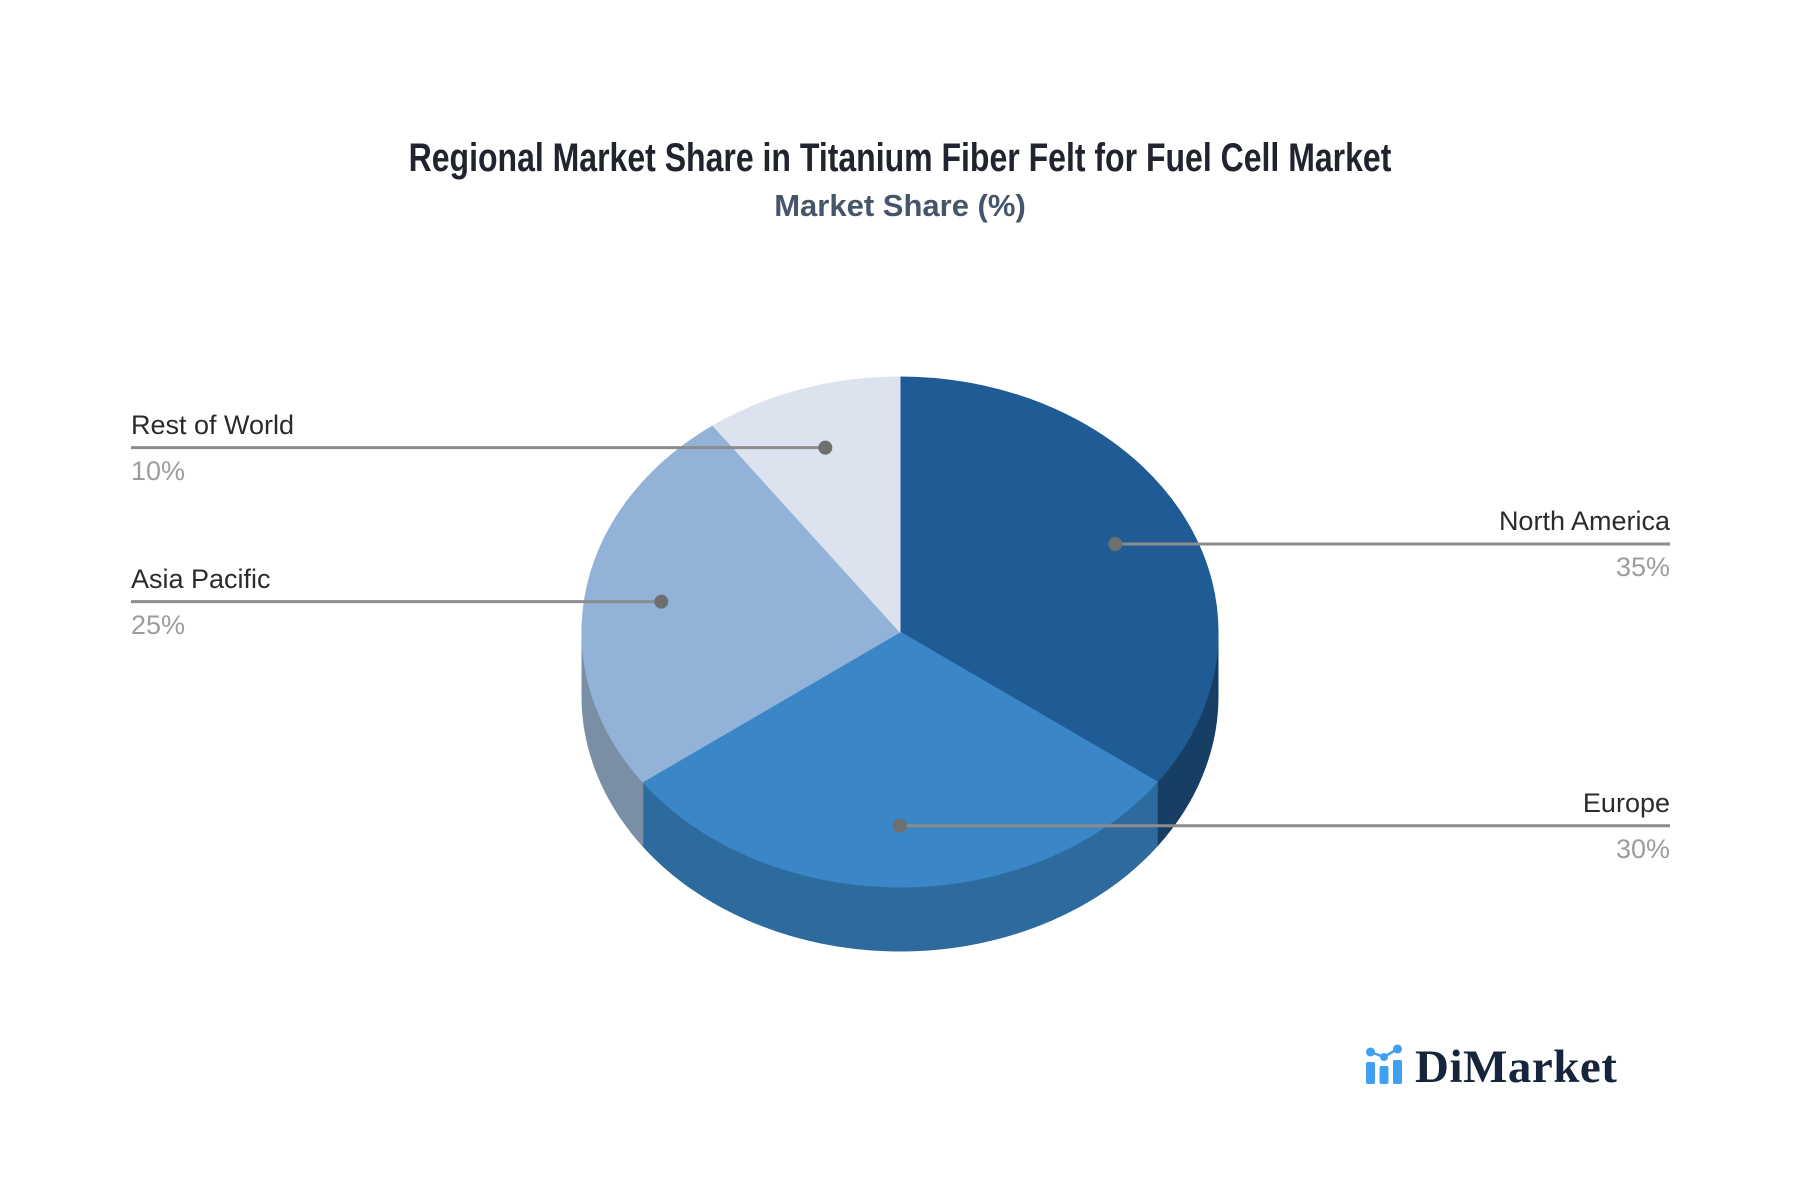  What do you see at coordinates (158, 470) in the screenshot?
I see `slice-pct-rest-of-world: 10%` at bounding box center [158, 470].